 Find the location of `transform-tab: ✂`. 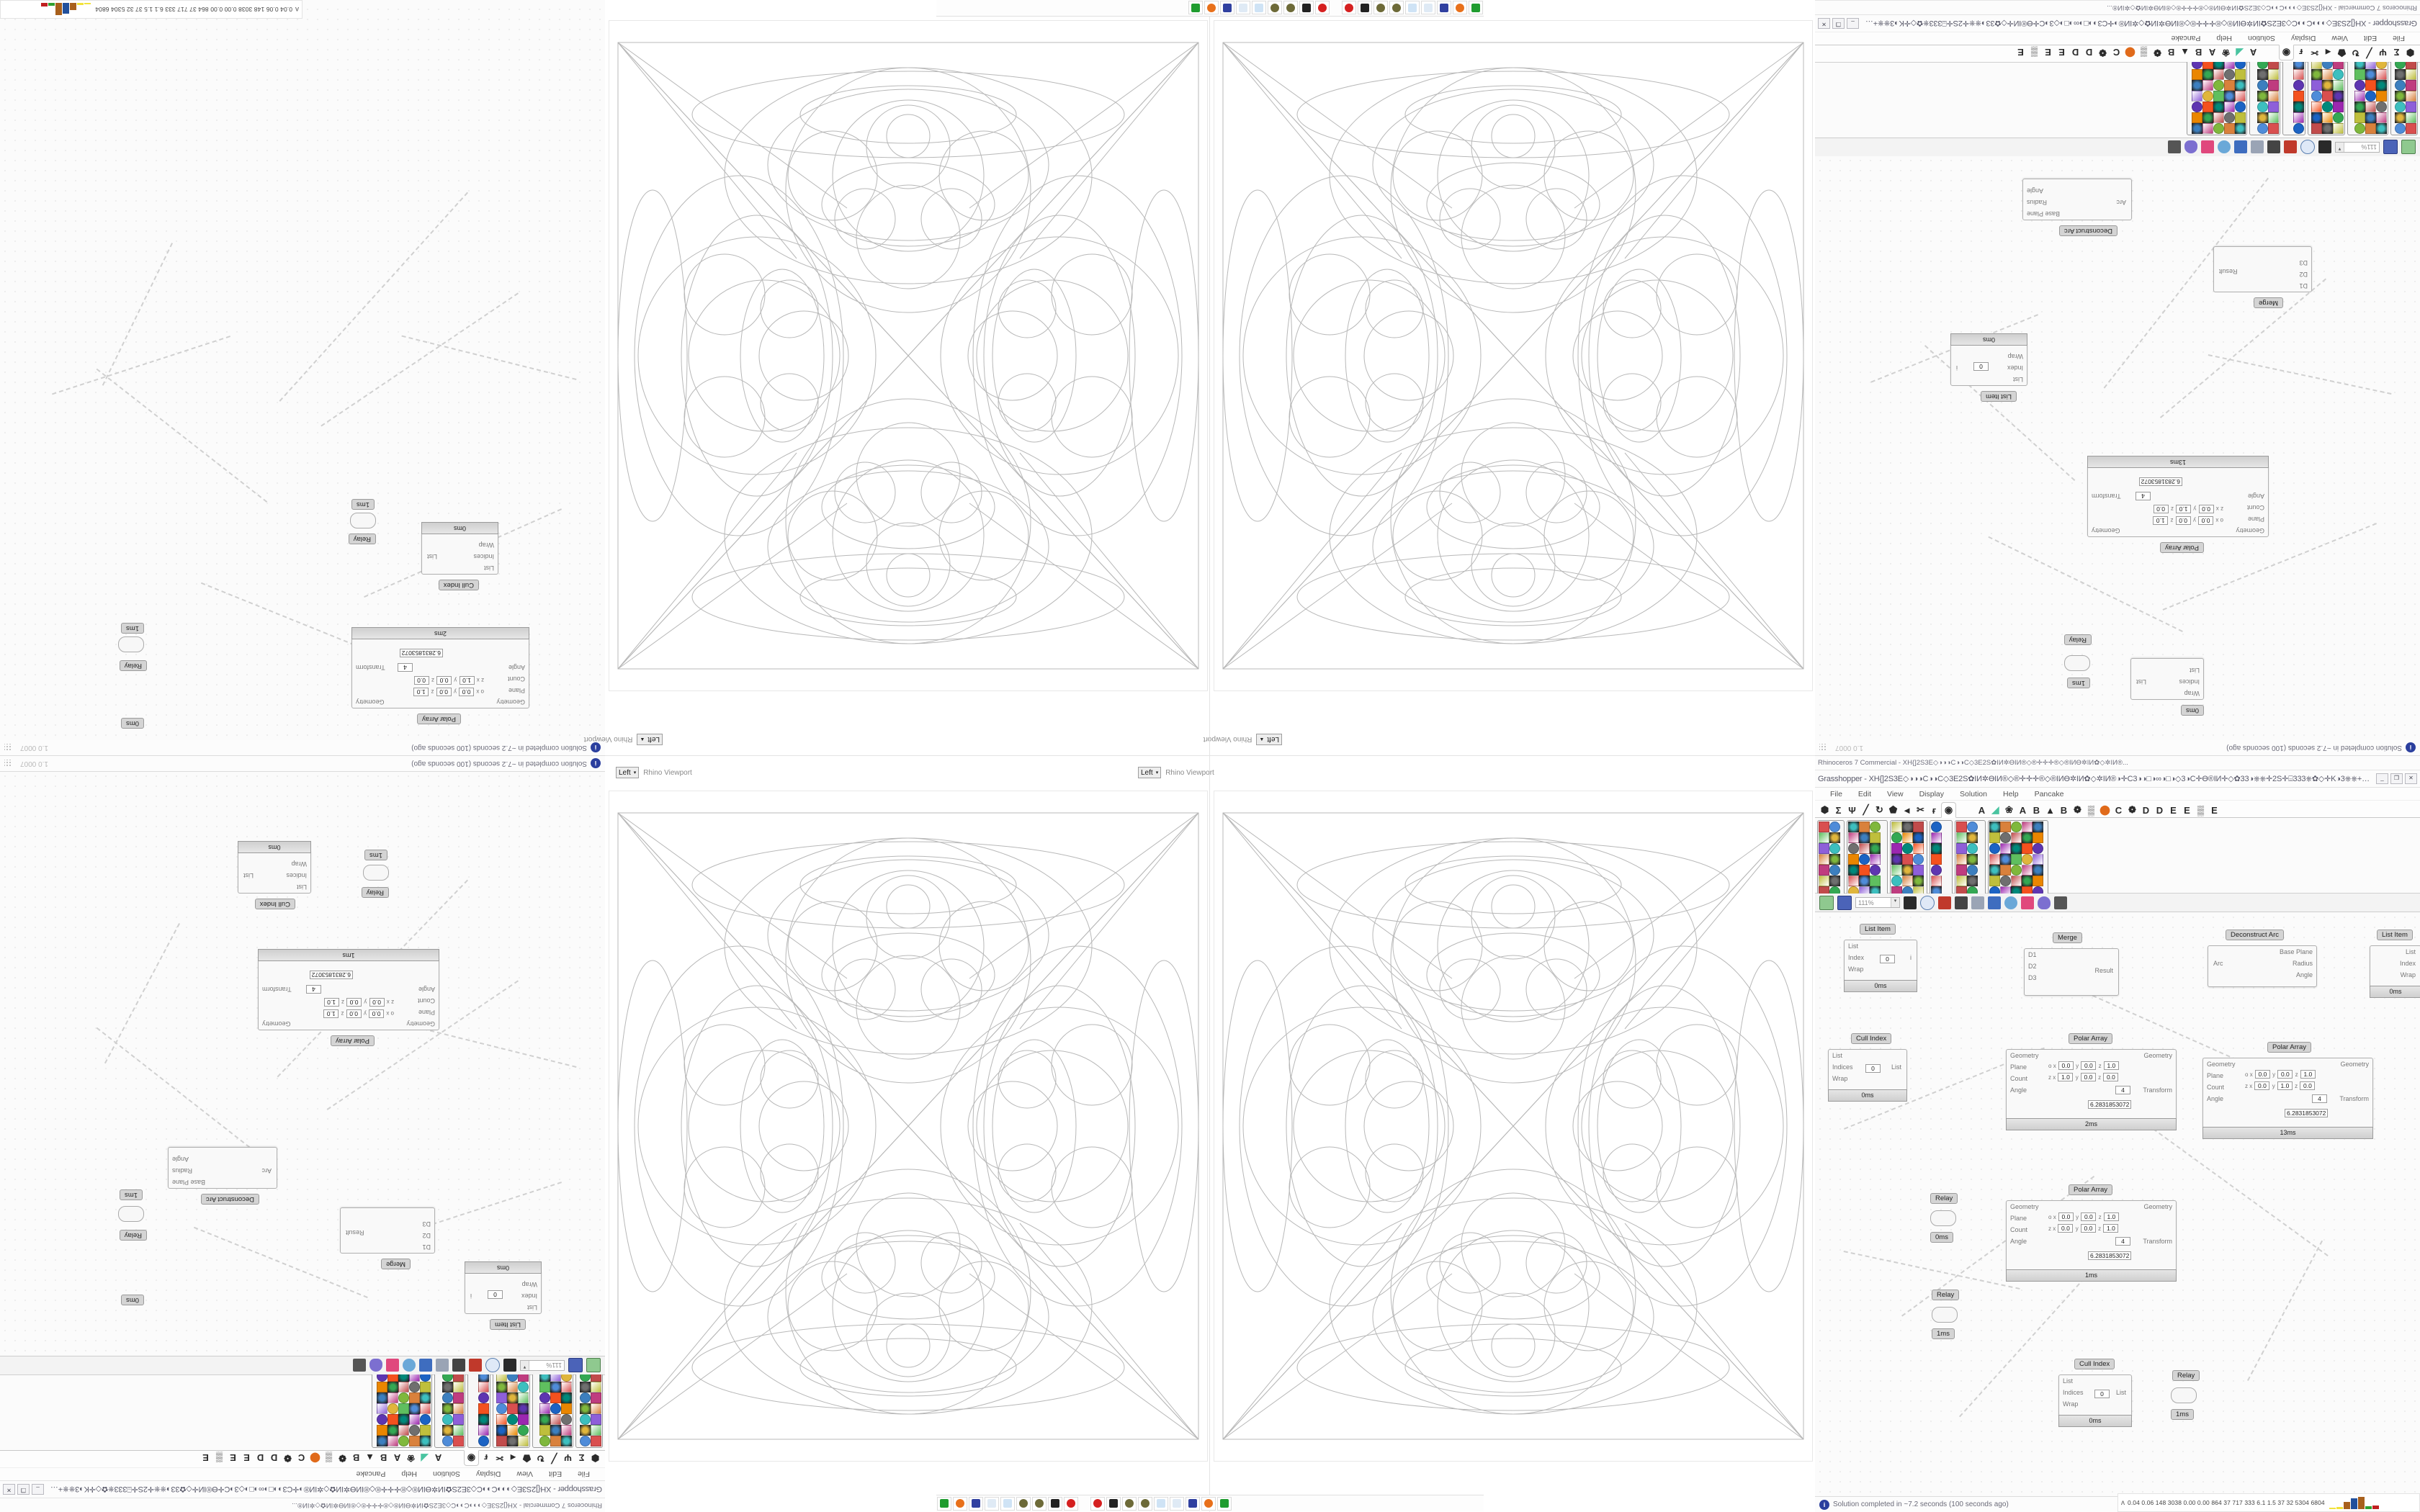

transform-tab: ✂ is located at coordinates (1920, 809).